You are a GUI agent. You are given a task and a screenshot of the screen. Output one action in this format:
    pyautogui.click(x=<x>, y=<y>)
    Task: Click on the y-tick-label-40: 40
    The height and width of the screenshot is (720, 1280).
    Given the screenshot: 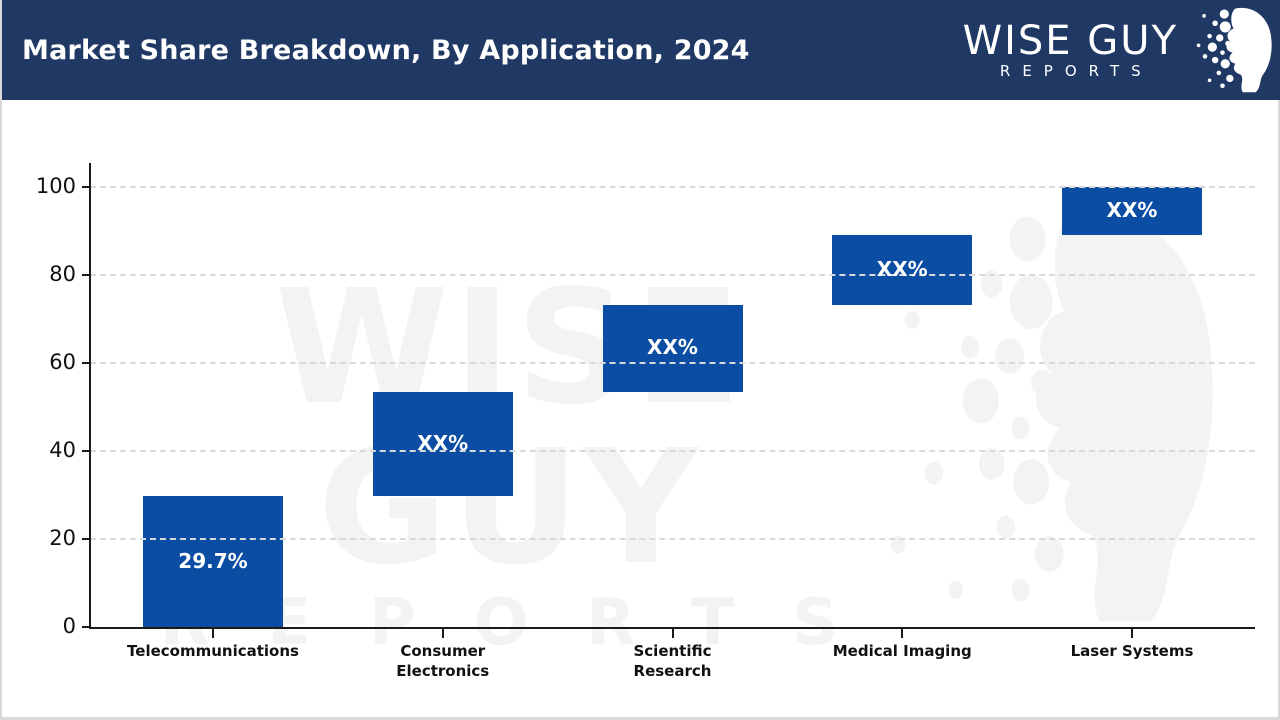 What is the action you would take?
    pyautogui.click(x=62, y=450)
    